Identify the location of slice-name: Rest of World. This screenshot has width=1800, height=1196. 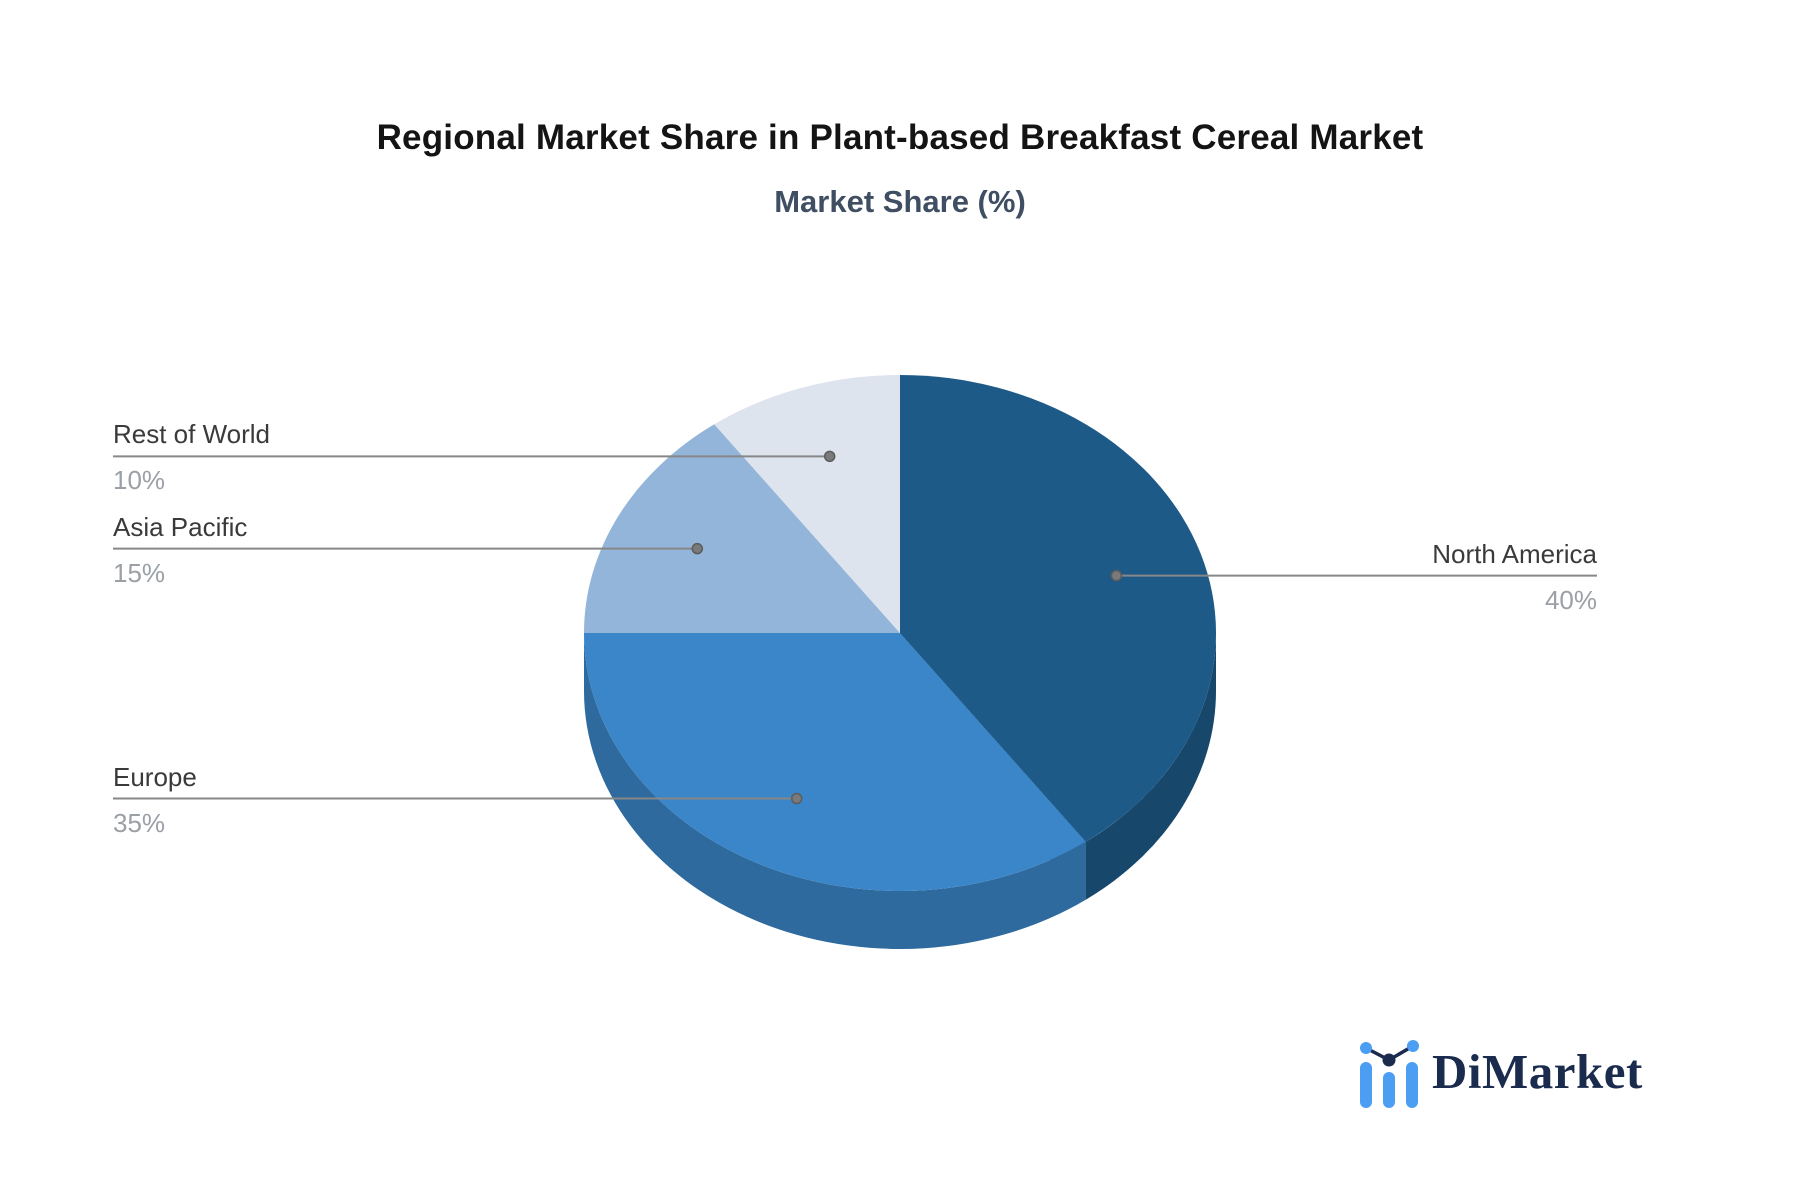
(192, 434).